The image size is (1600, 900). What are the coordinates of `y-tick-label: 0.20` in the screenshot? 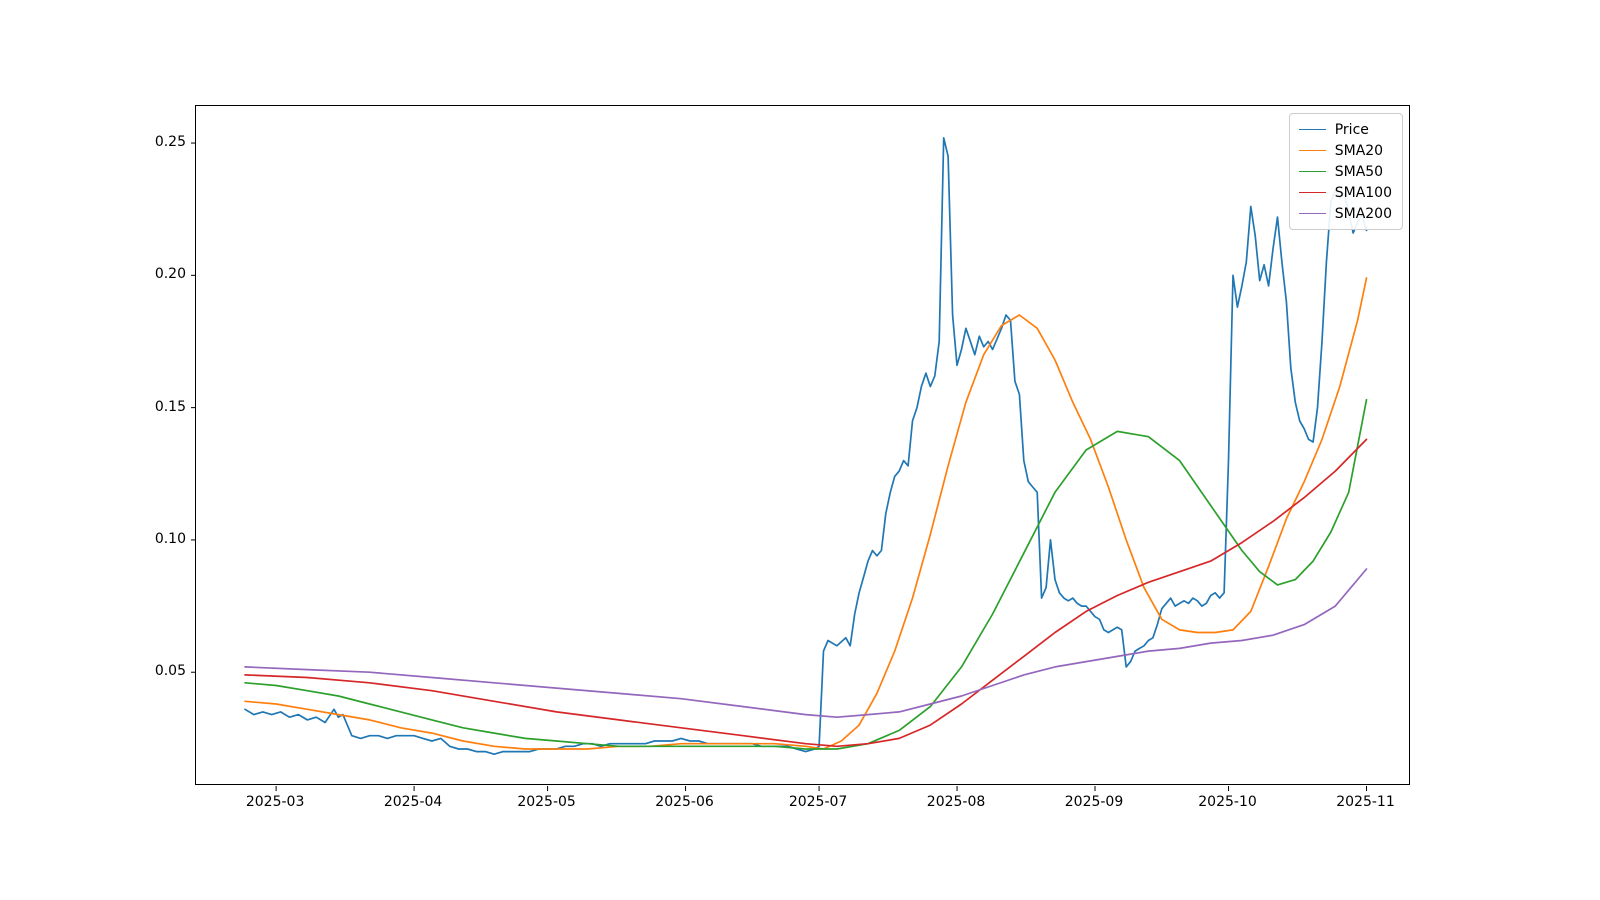 It's located at (170, 274).